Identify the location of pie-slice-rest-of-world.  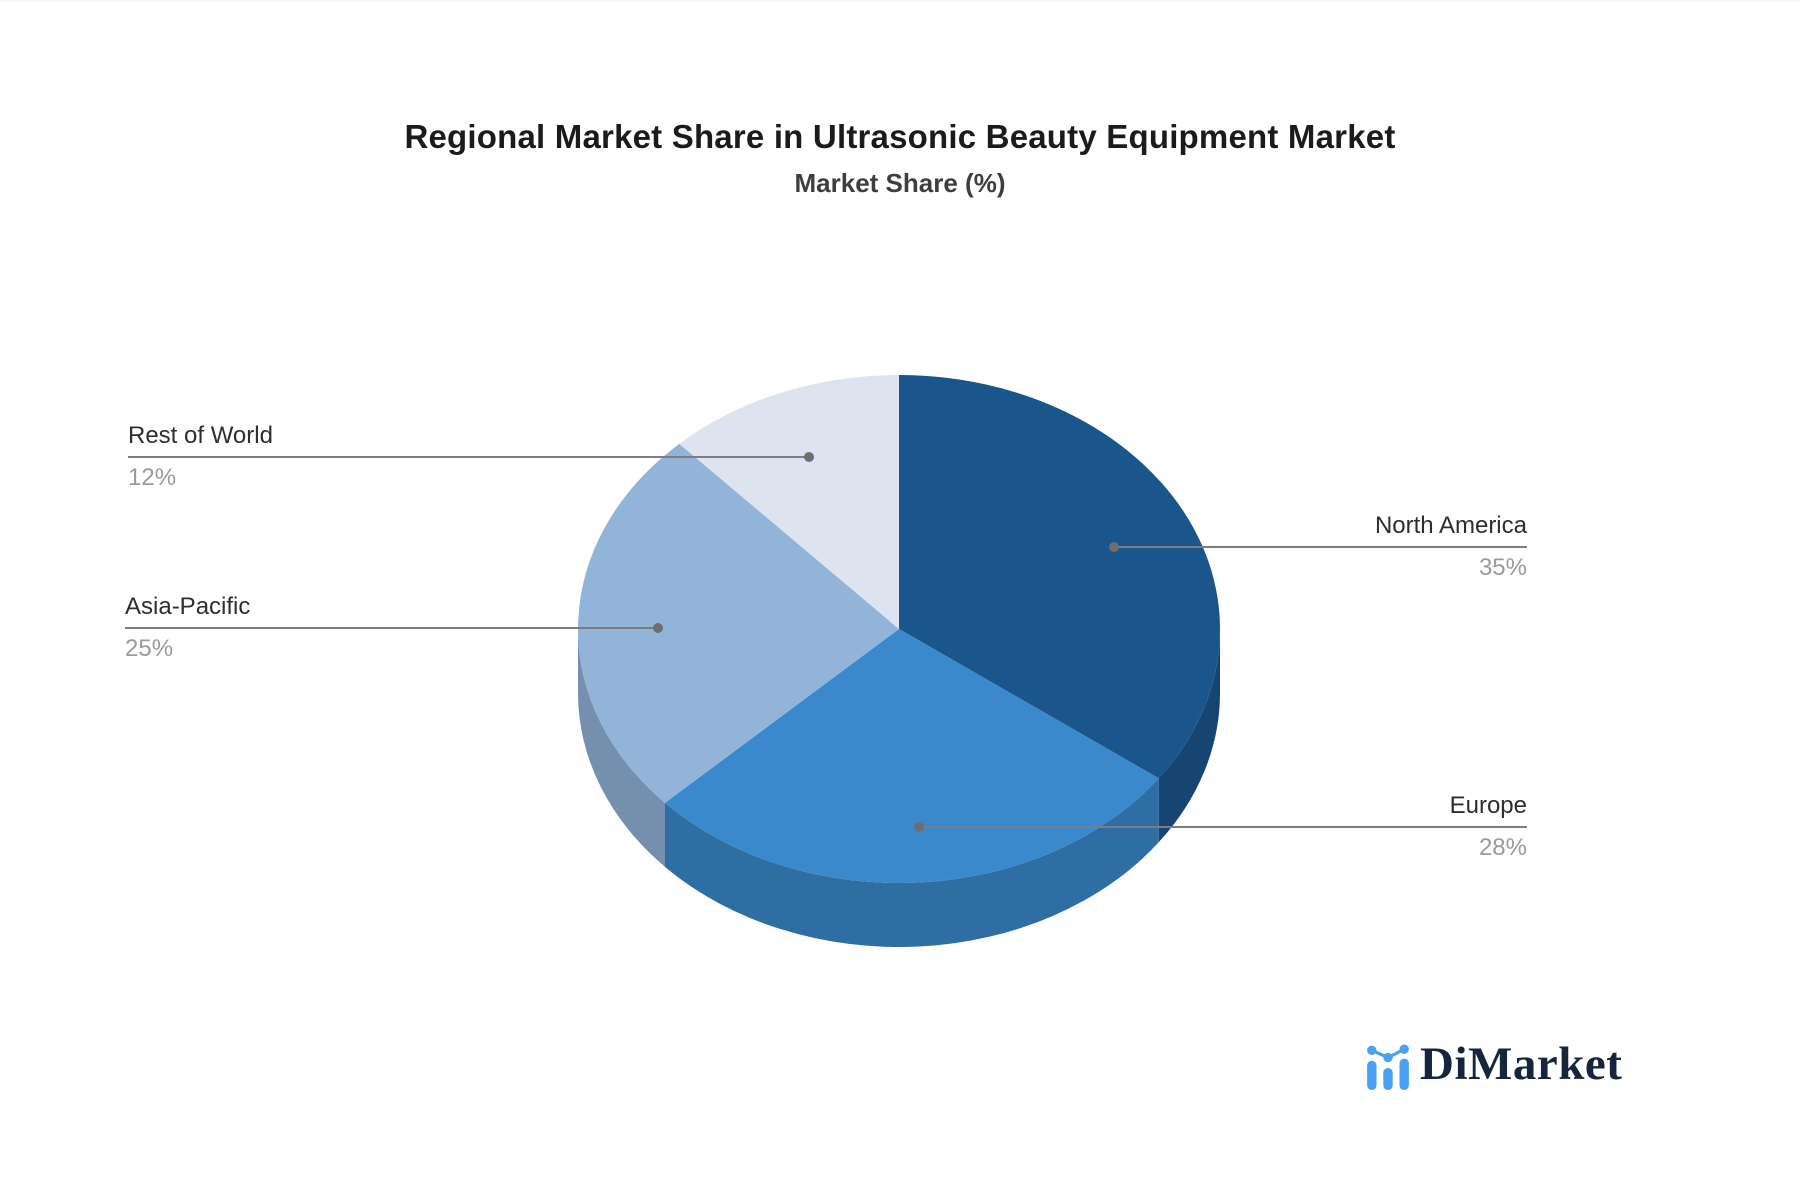
(789, 502).